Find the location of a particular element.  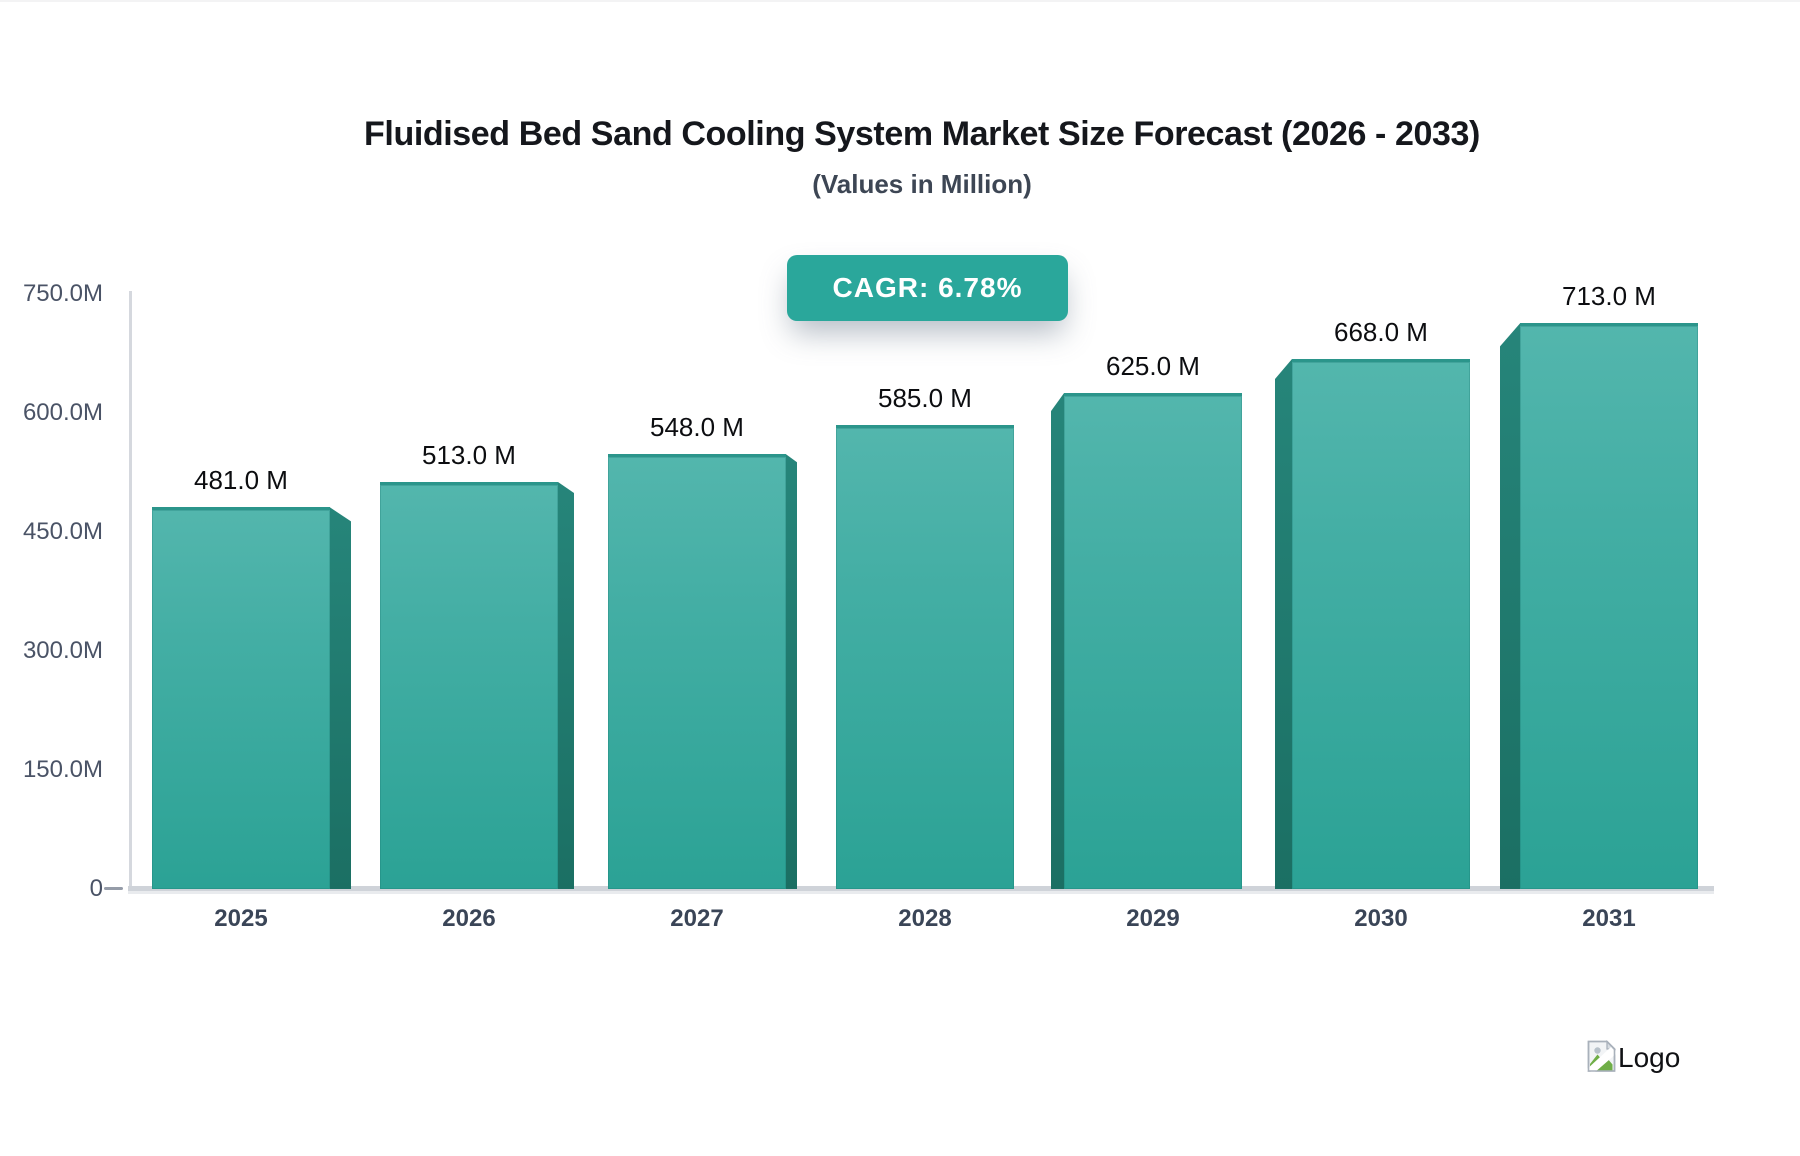

broken-image-icon is located at coordinates (1601, 1056).